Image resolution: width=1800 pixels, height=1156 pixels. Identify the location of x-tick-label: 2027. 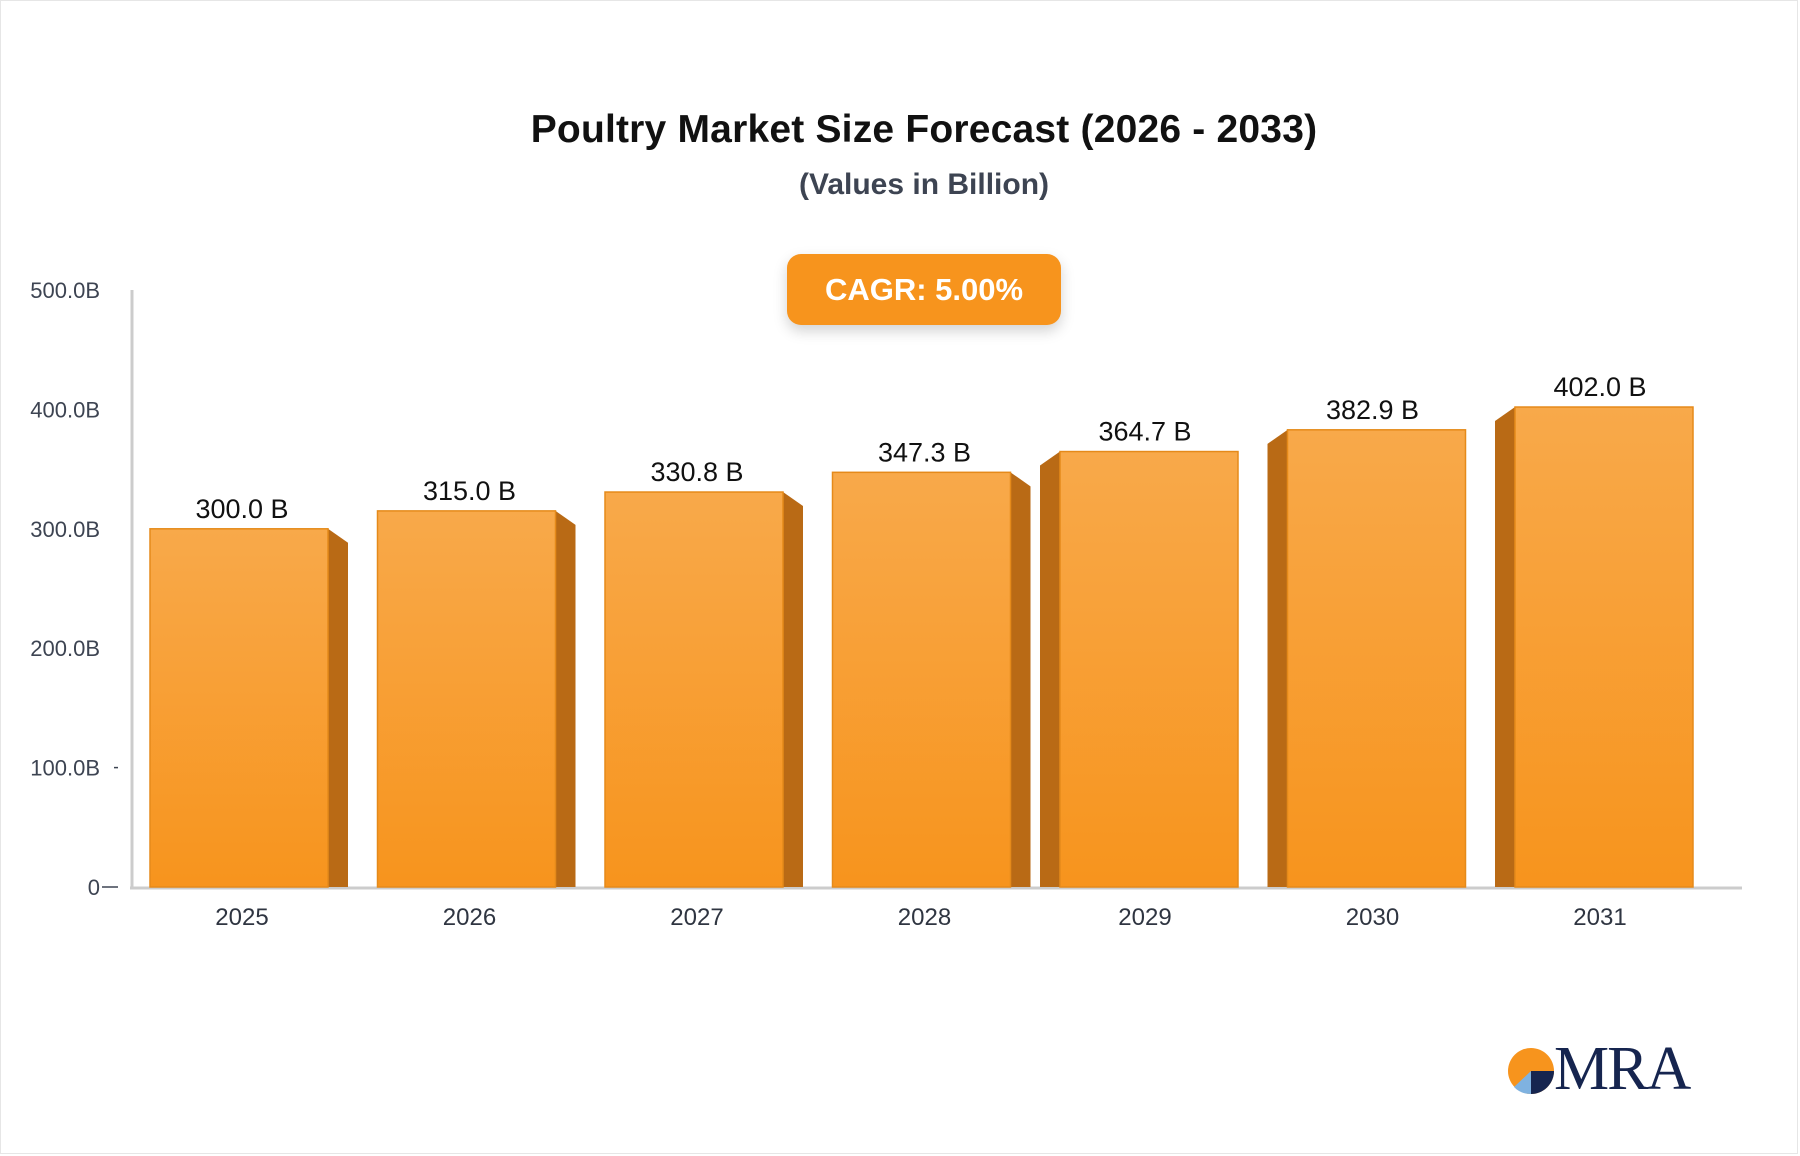
(696, 917).